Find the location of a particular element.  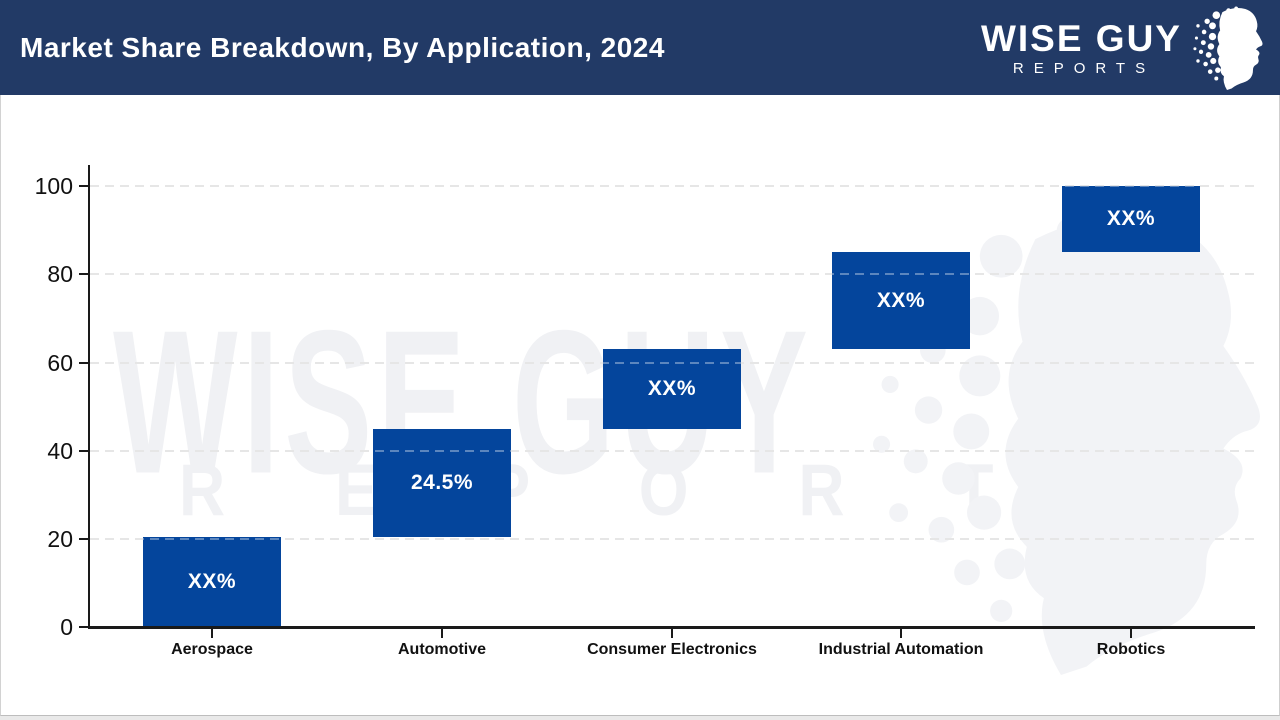

bar-automotive: 24.5% is located at coordinates (442, 482).